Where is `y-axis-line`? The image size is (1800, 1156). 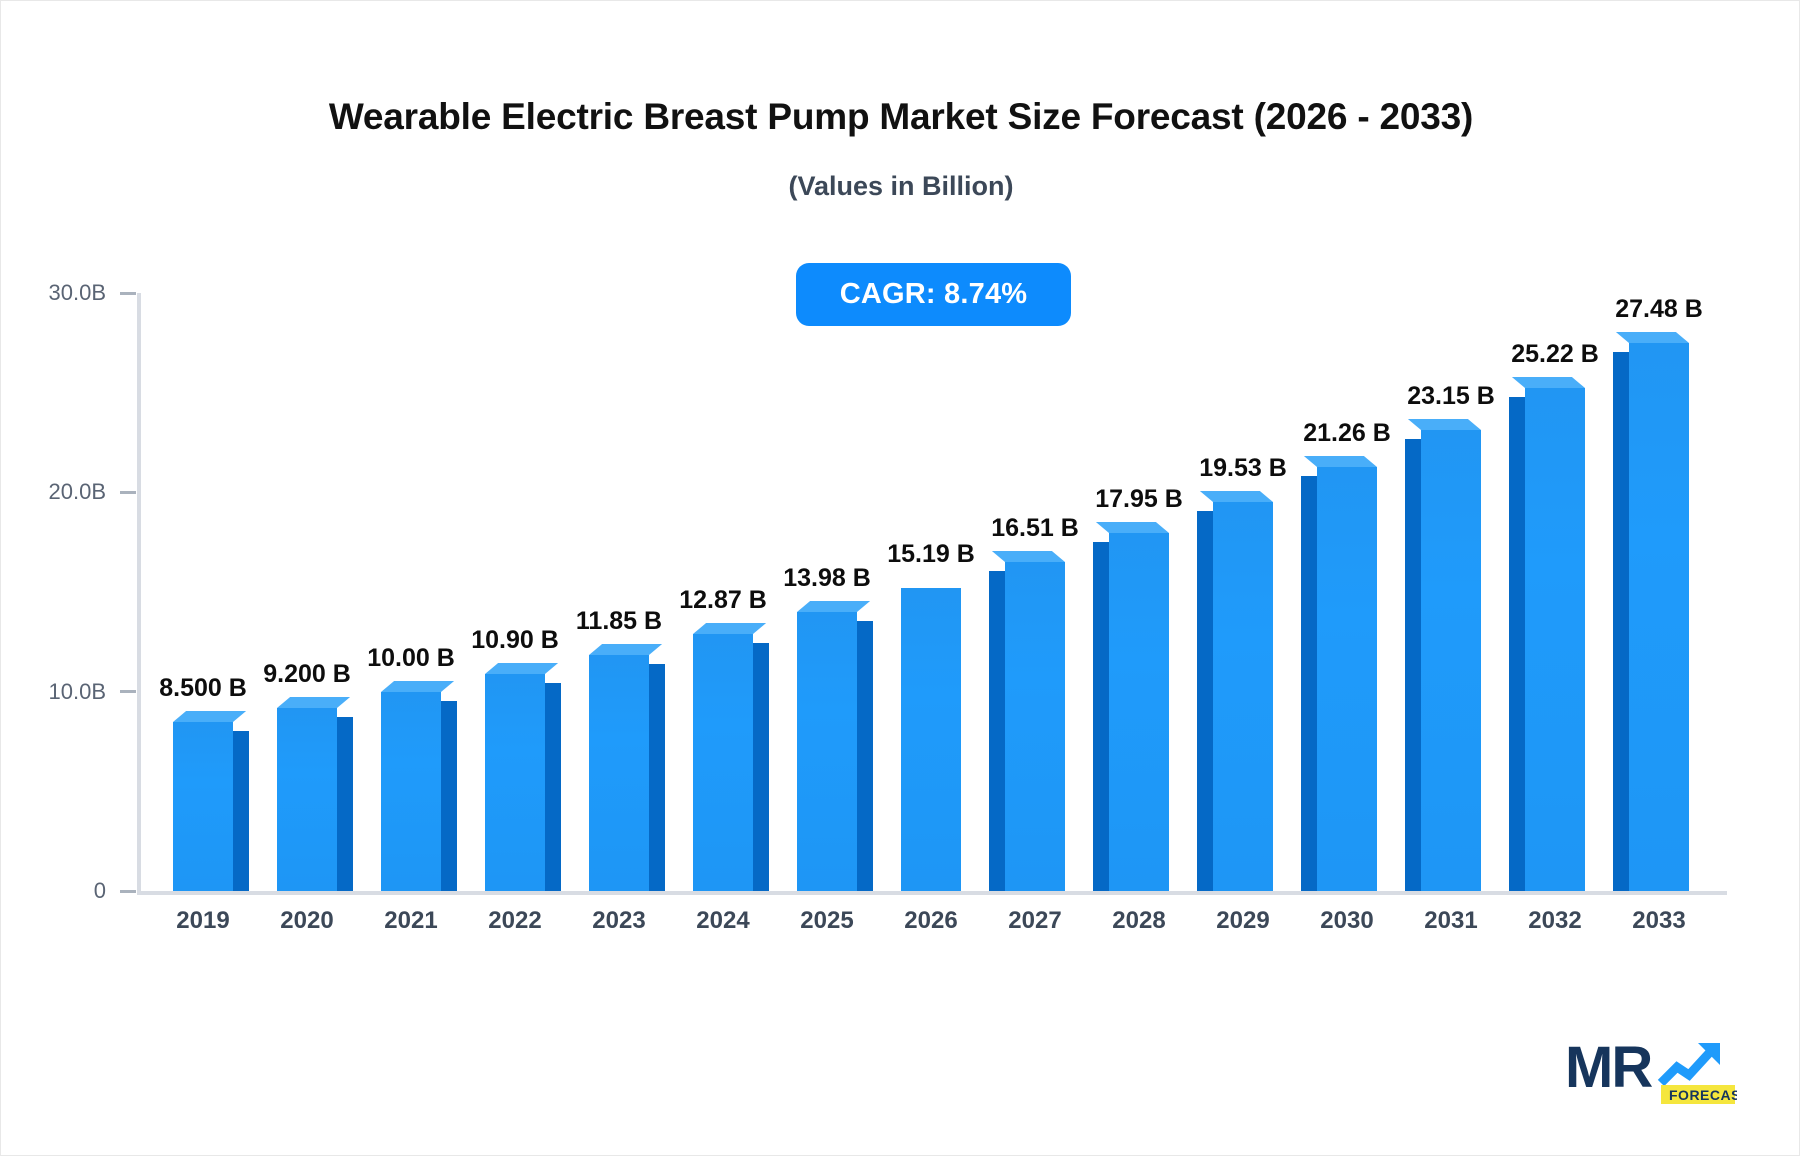 y-axis-line is located at coordinates (139, 593).